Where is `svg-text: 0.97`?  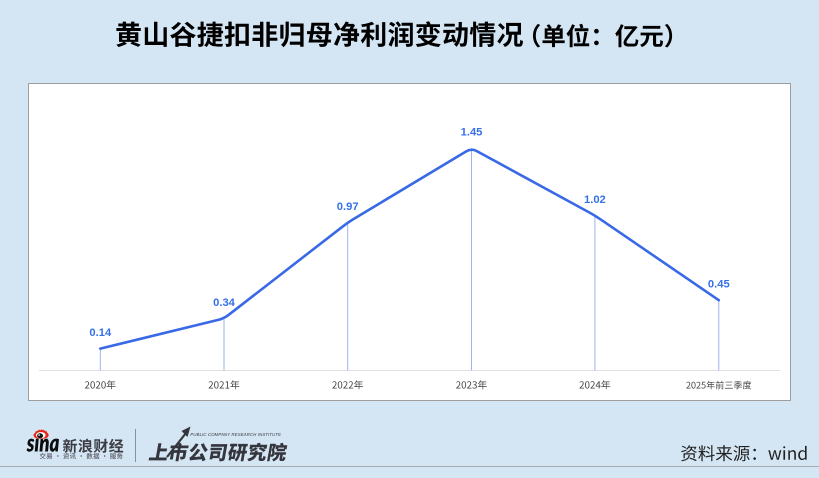 svg-text: 0.97 is located at coordinates (348, 207).